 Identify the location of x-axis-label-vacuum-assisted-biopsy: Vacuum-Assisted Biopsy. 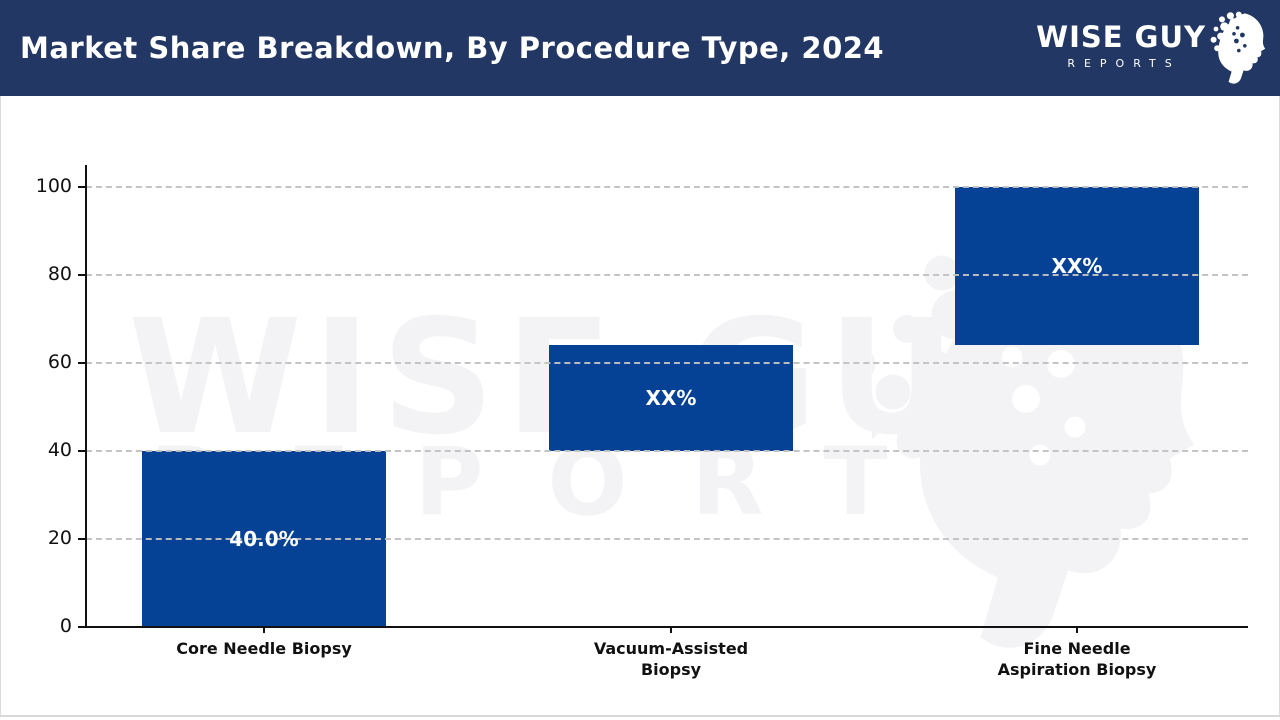
(671, 659).